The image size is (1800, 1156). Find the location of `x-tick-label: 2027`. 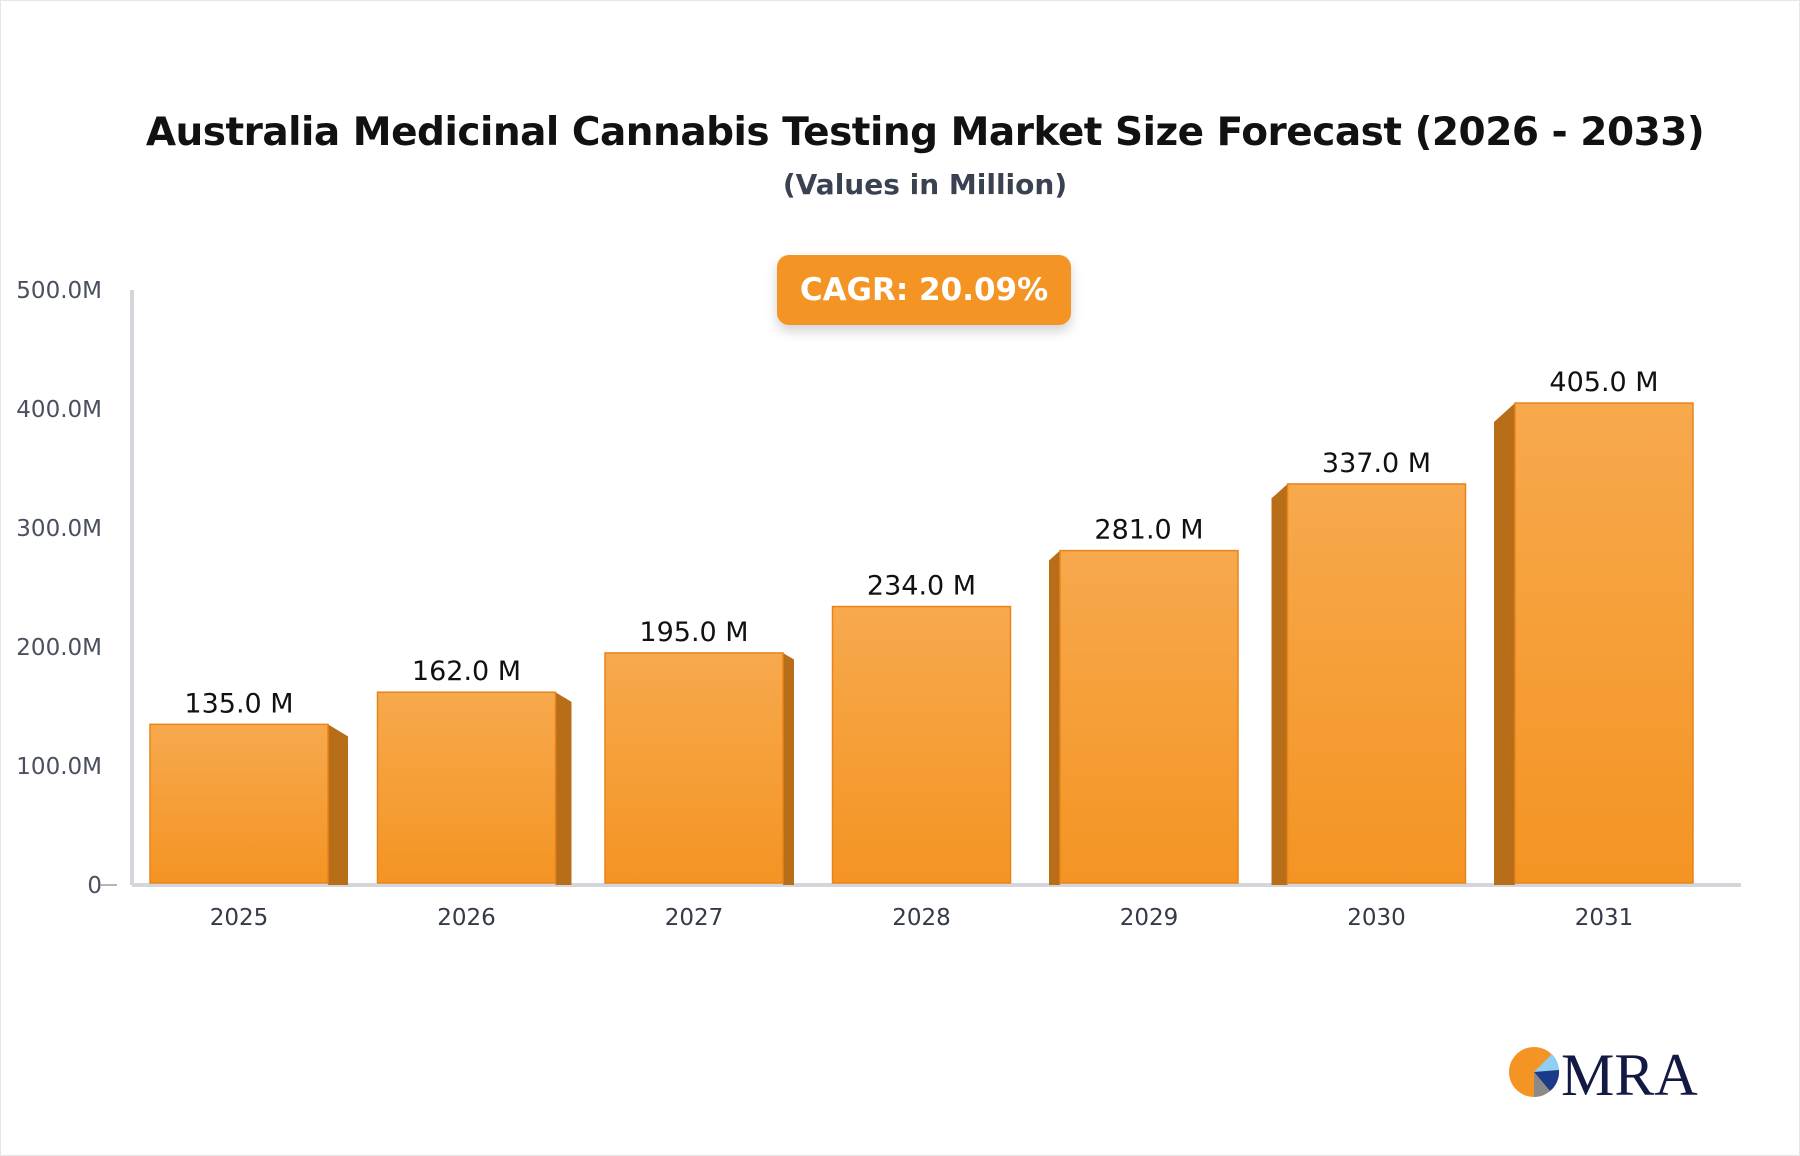

x-tick-label: 2027 is located at coordinates (694, 918).